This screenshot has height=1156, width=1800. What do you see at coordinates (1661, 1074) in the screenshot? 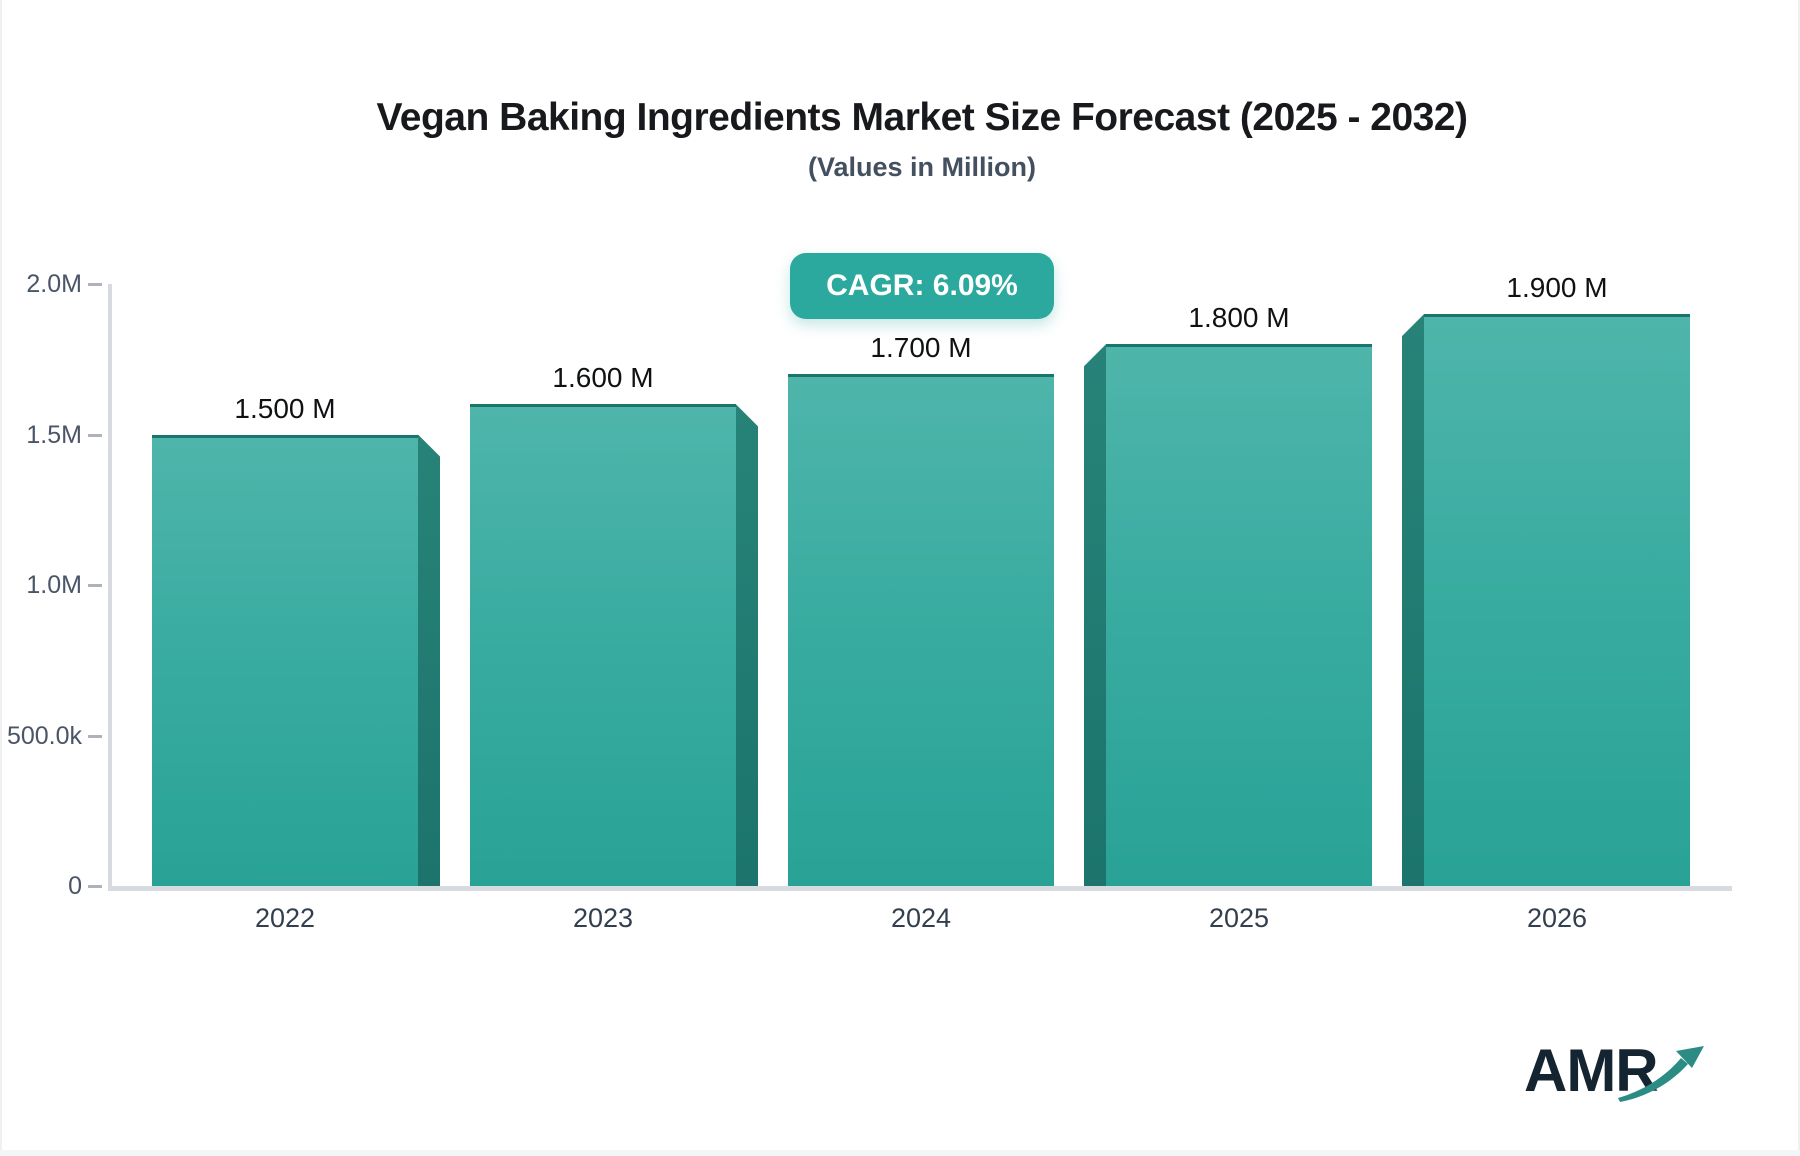
I see `growth-arrow-icon` at bounding box center [1661, 1074].